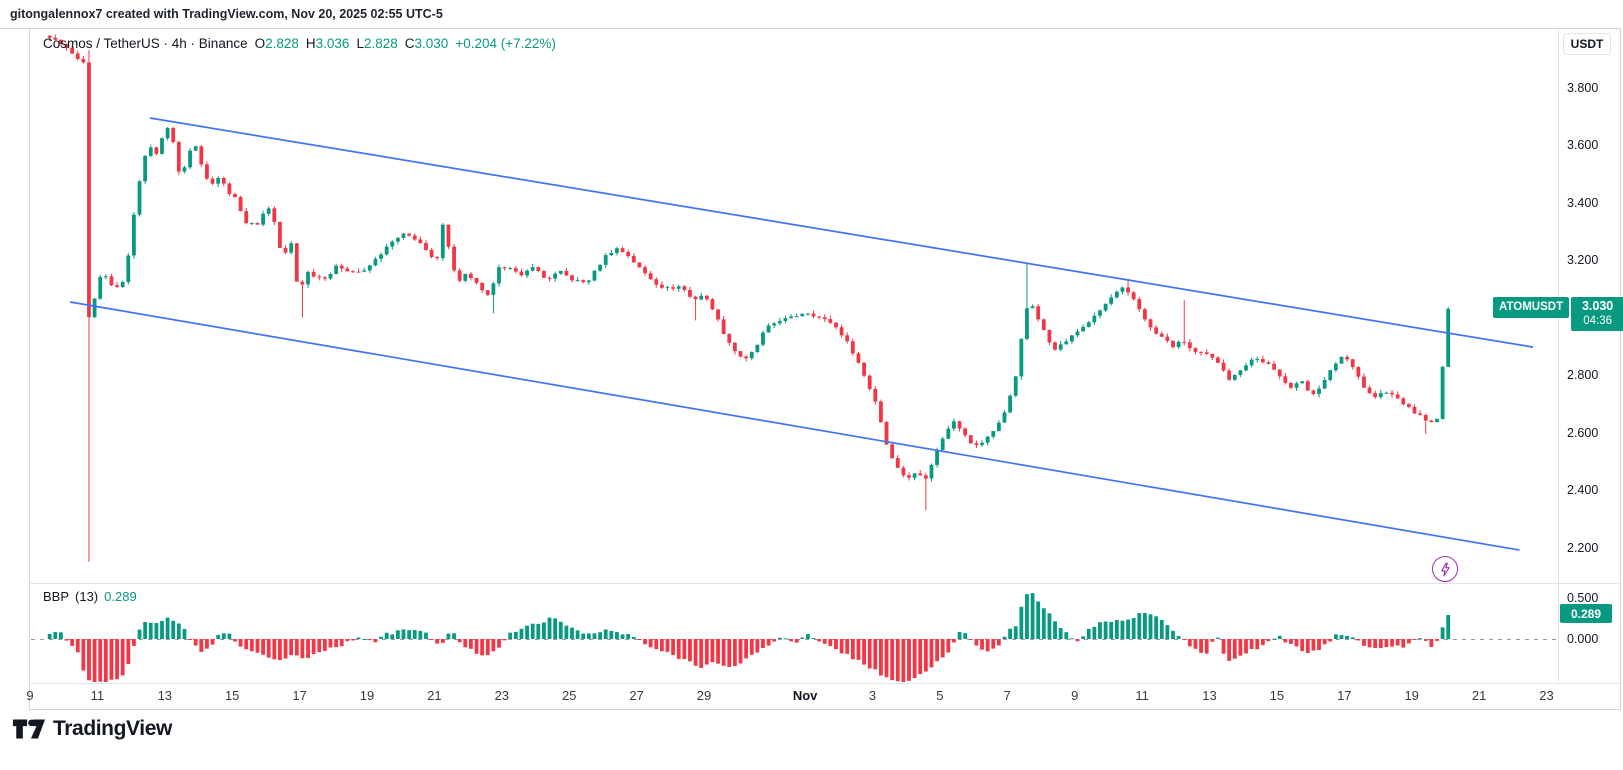 The width and height of the screenshot is (1623, 770). Describe the element at coordinates (636, 695) in the screenshot. I see `time-tick-label: 27` at that location.